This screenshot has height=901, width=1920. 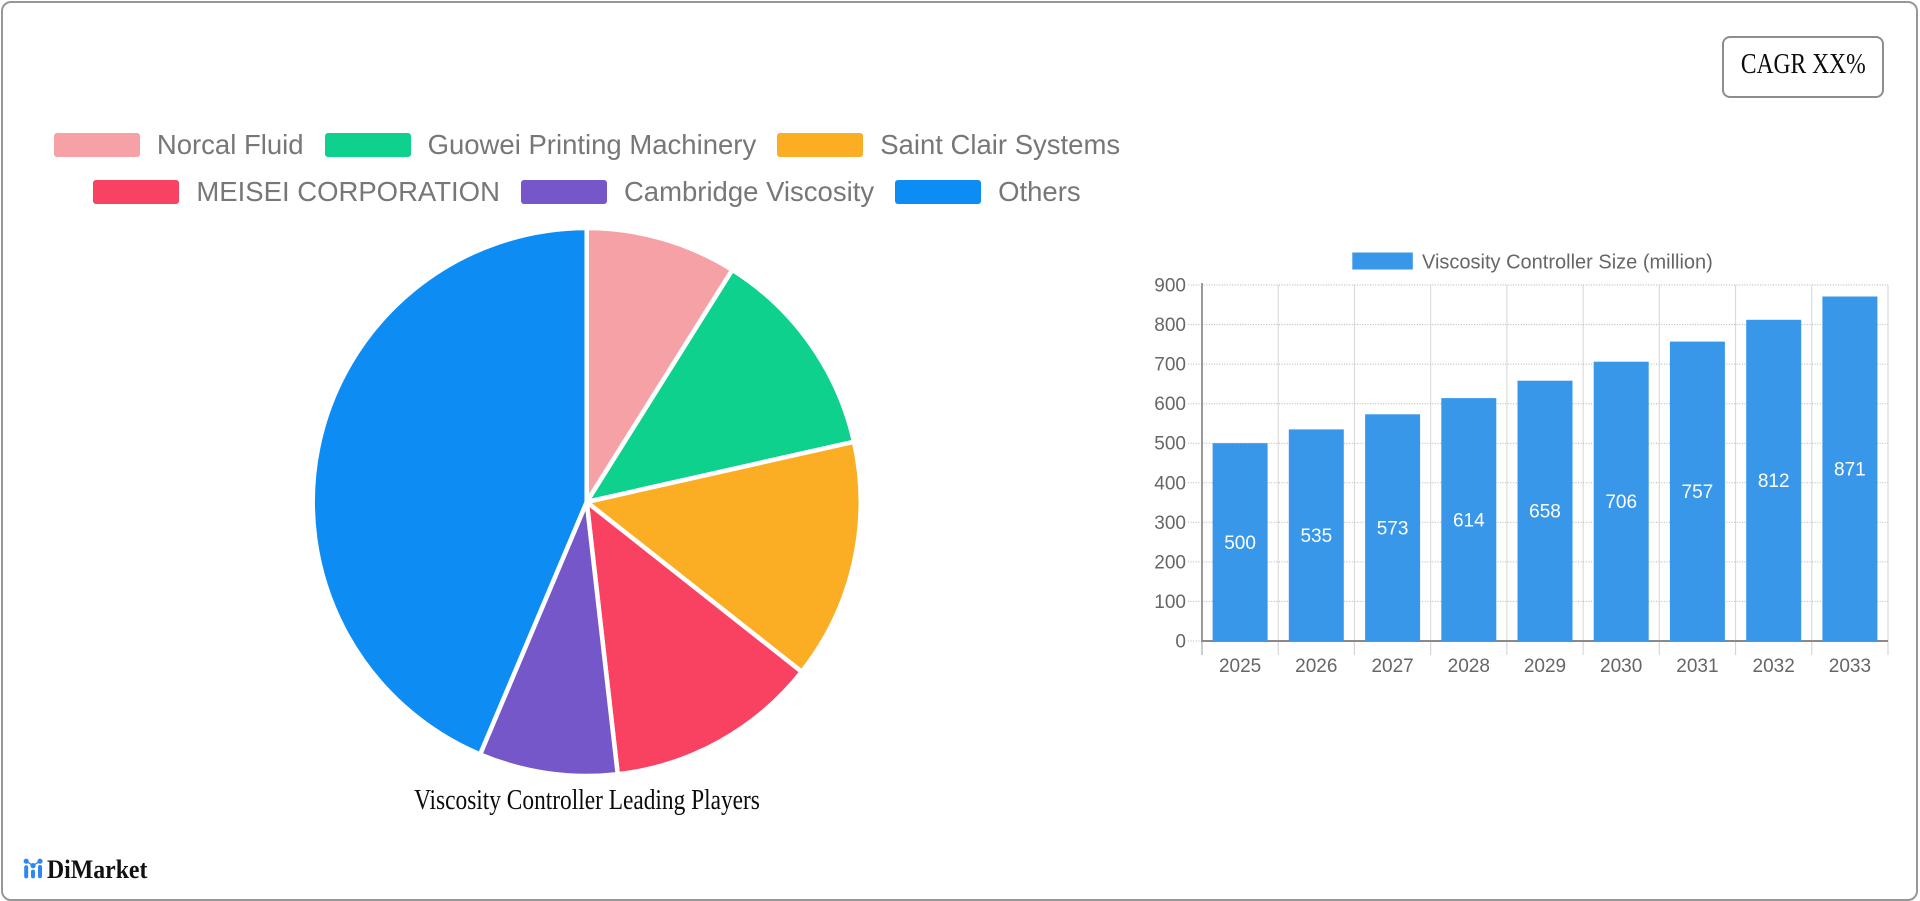 I want to click on svg-text: 700, so click(x=1170, y=365).